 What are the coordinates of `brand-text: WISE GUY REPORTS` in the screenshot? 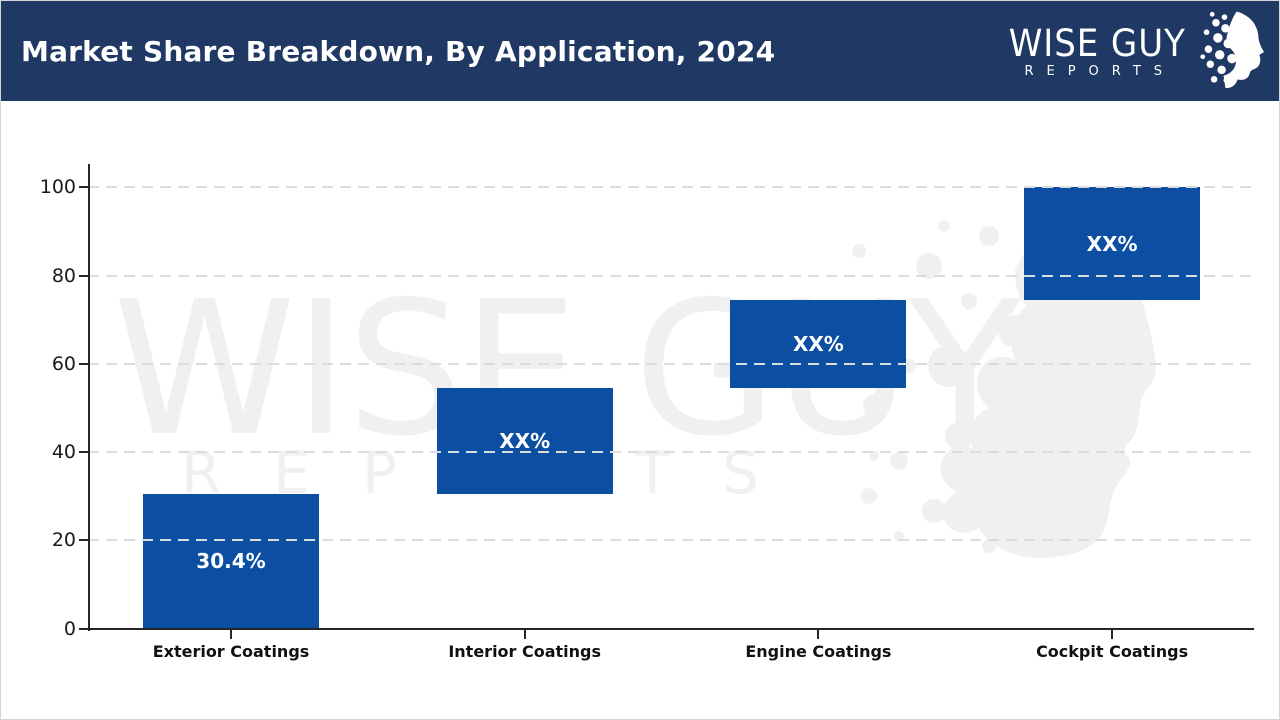 It's located at (1097, 50).